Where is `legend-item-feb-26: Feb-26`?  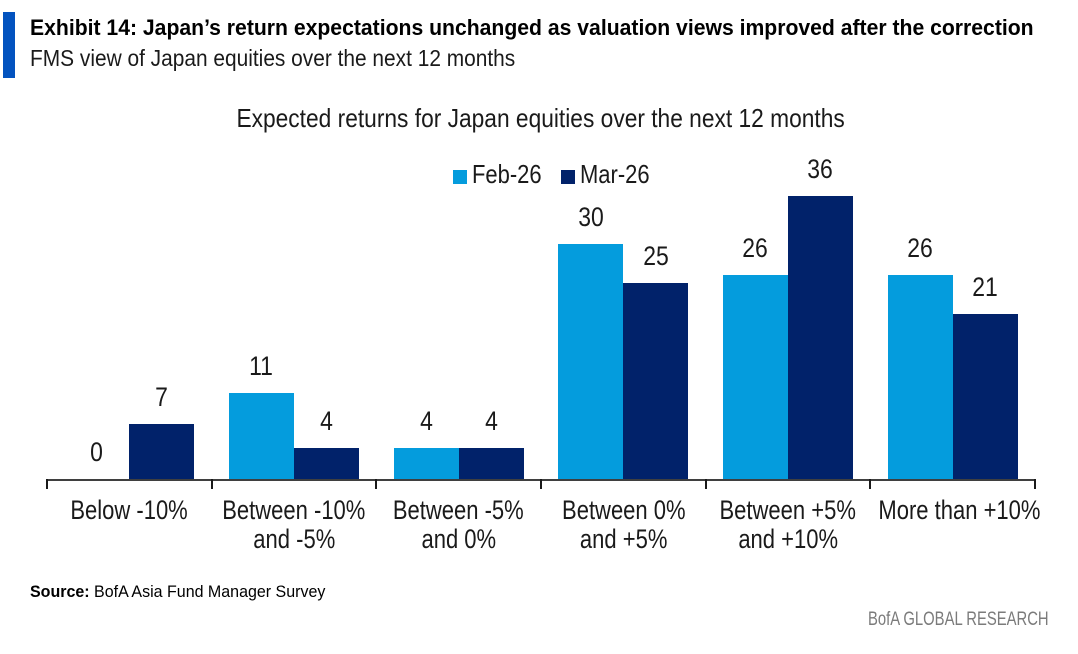 legend-item-feb-26: Feb-26 is located at coordinates (503, 174).